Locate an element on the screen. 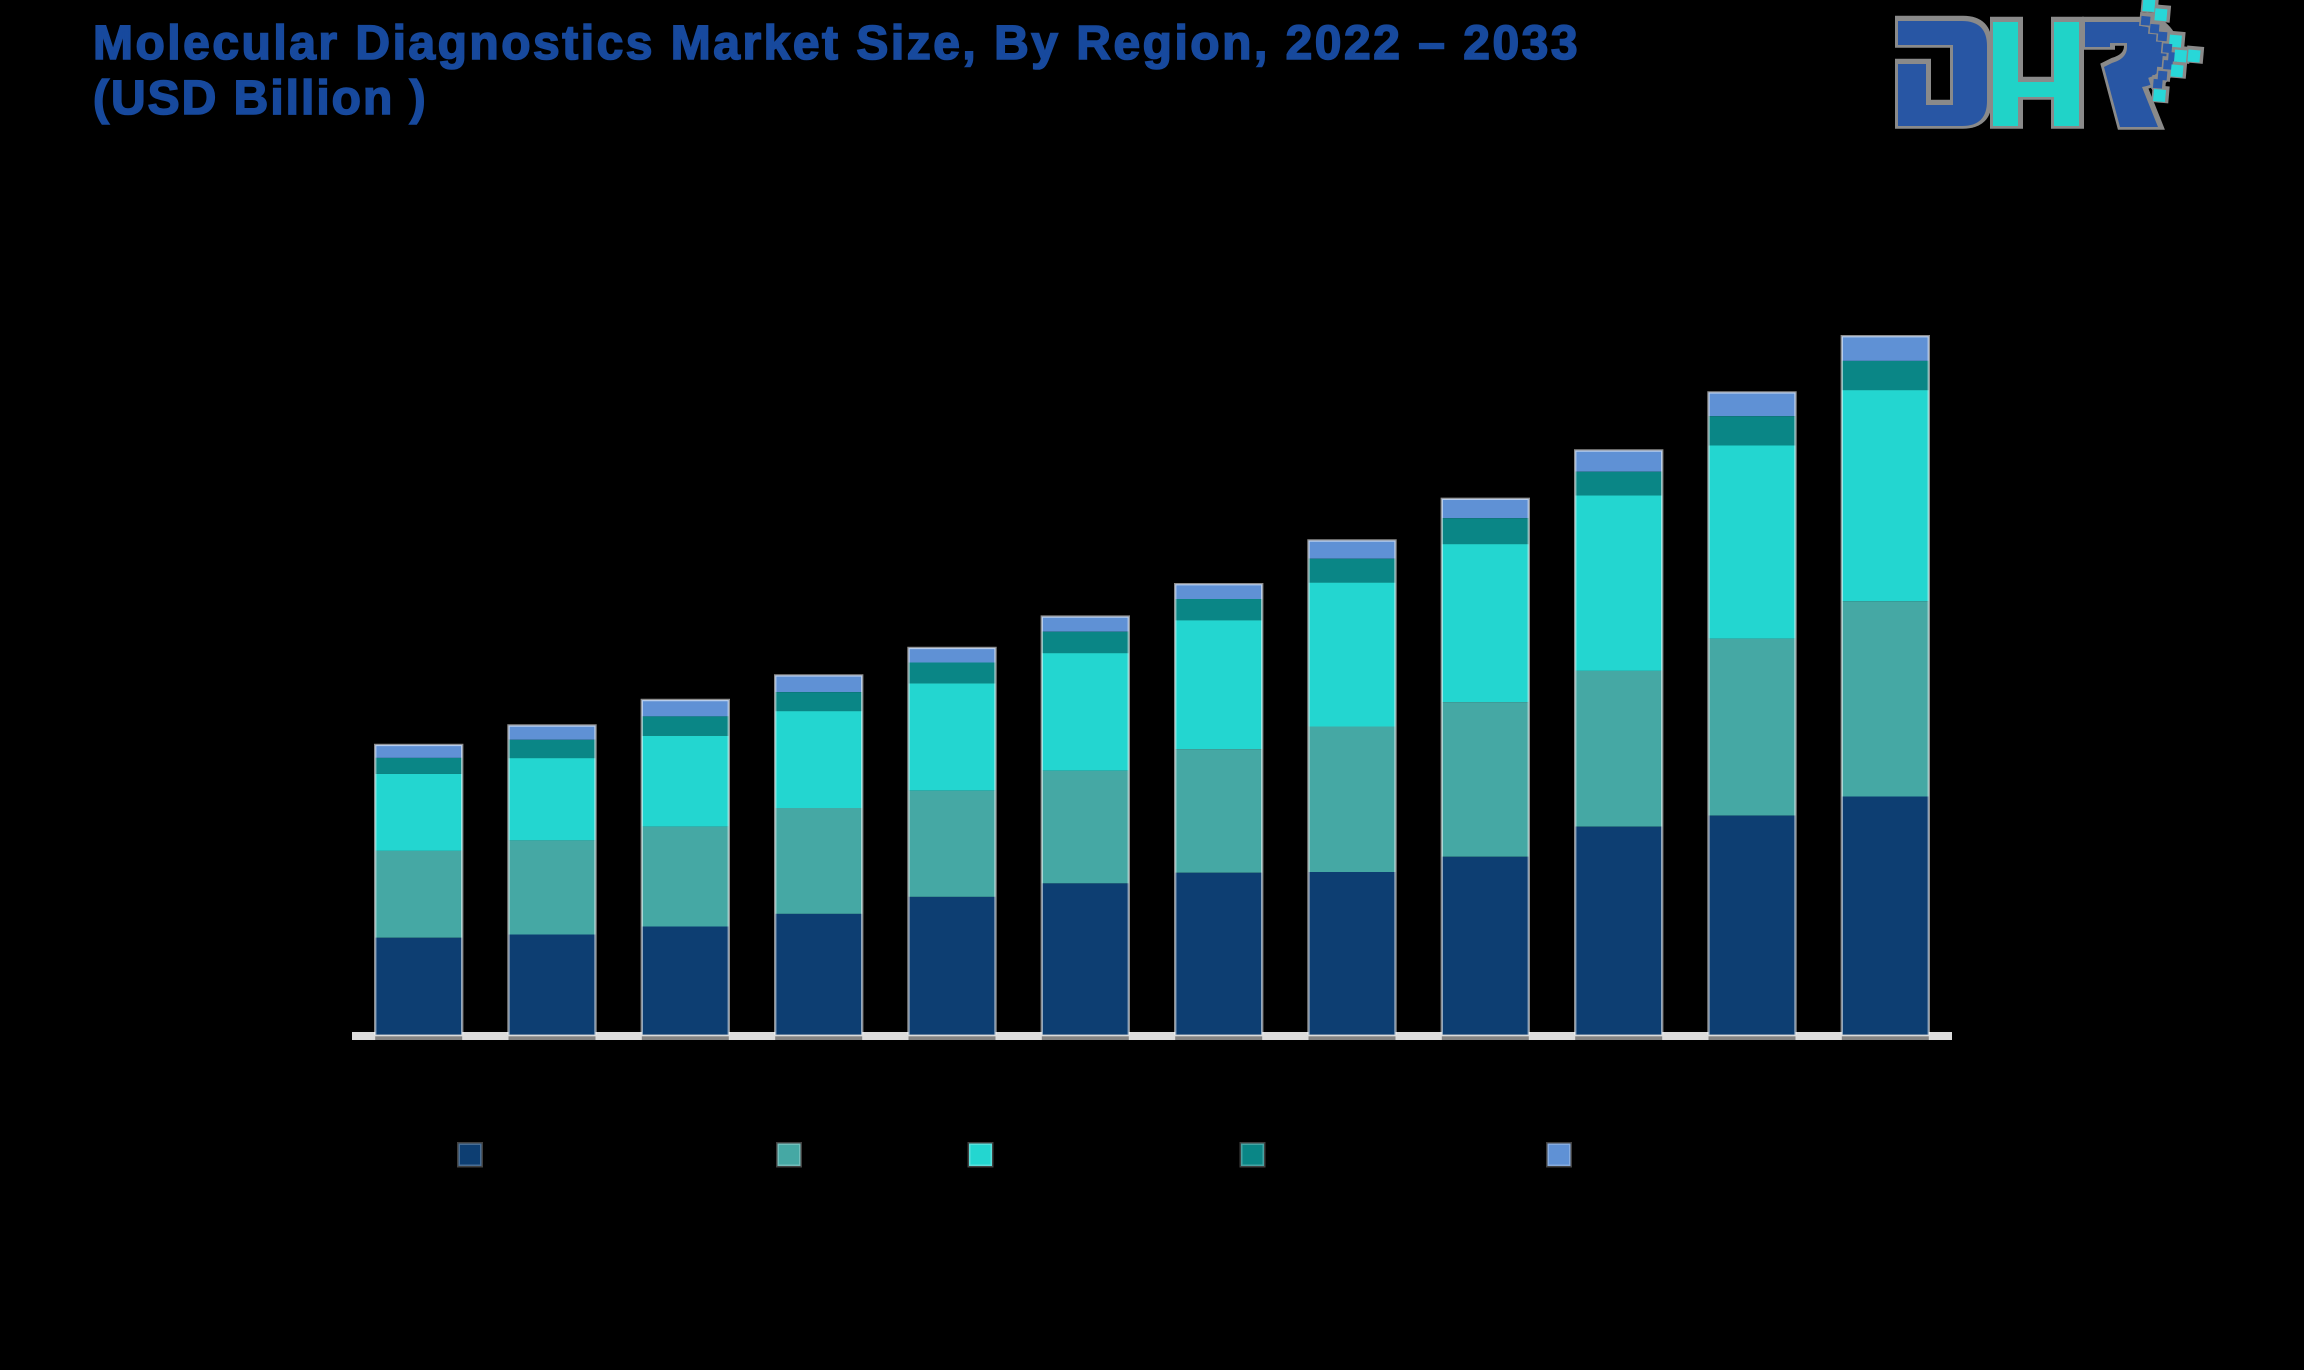 This screenshot has width=2304, height=1370. svg-text: 2023 is located at coordinates (552, 1067).